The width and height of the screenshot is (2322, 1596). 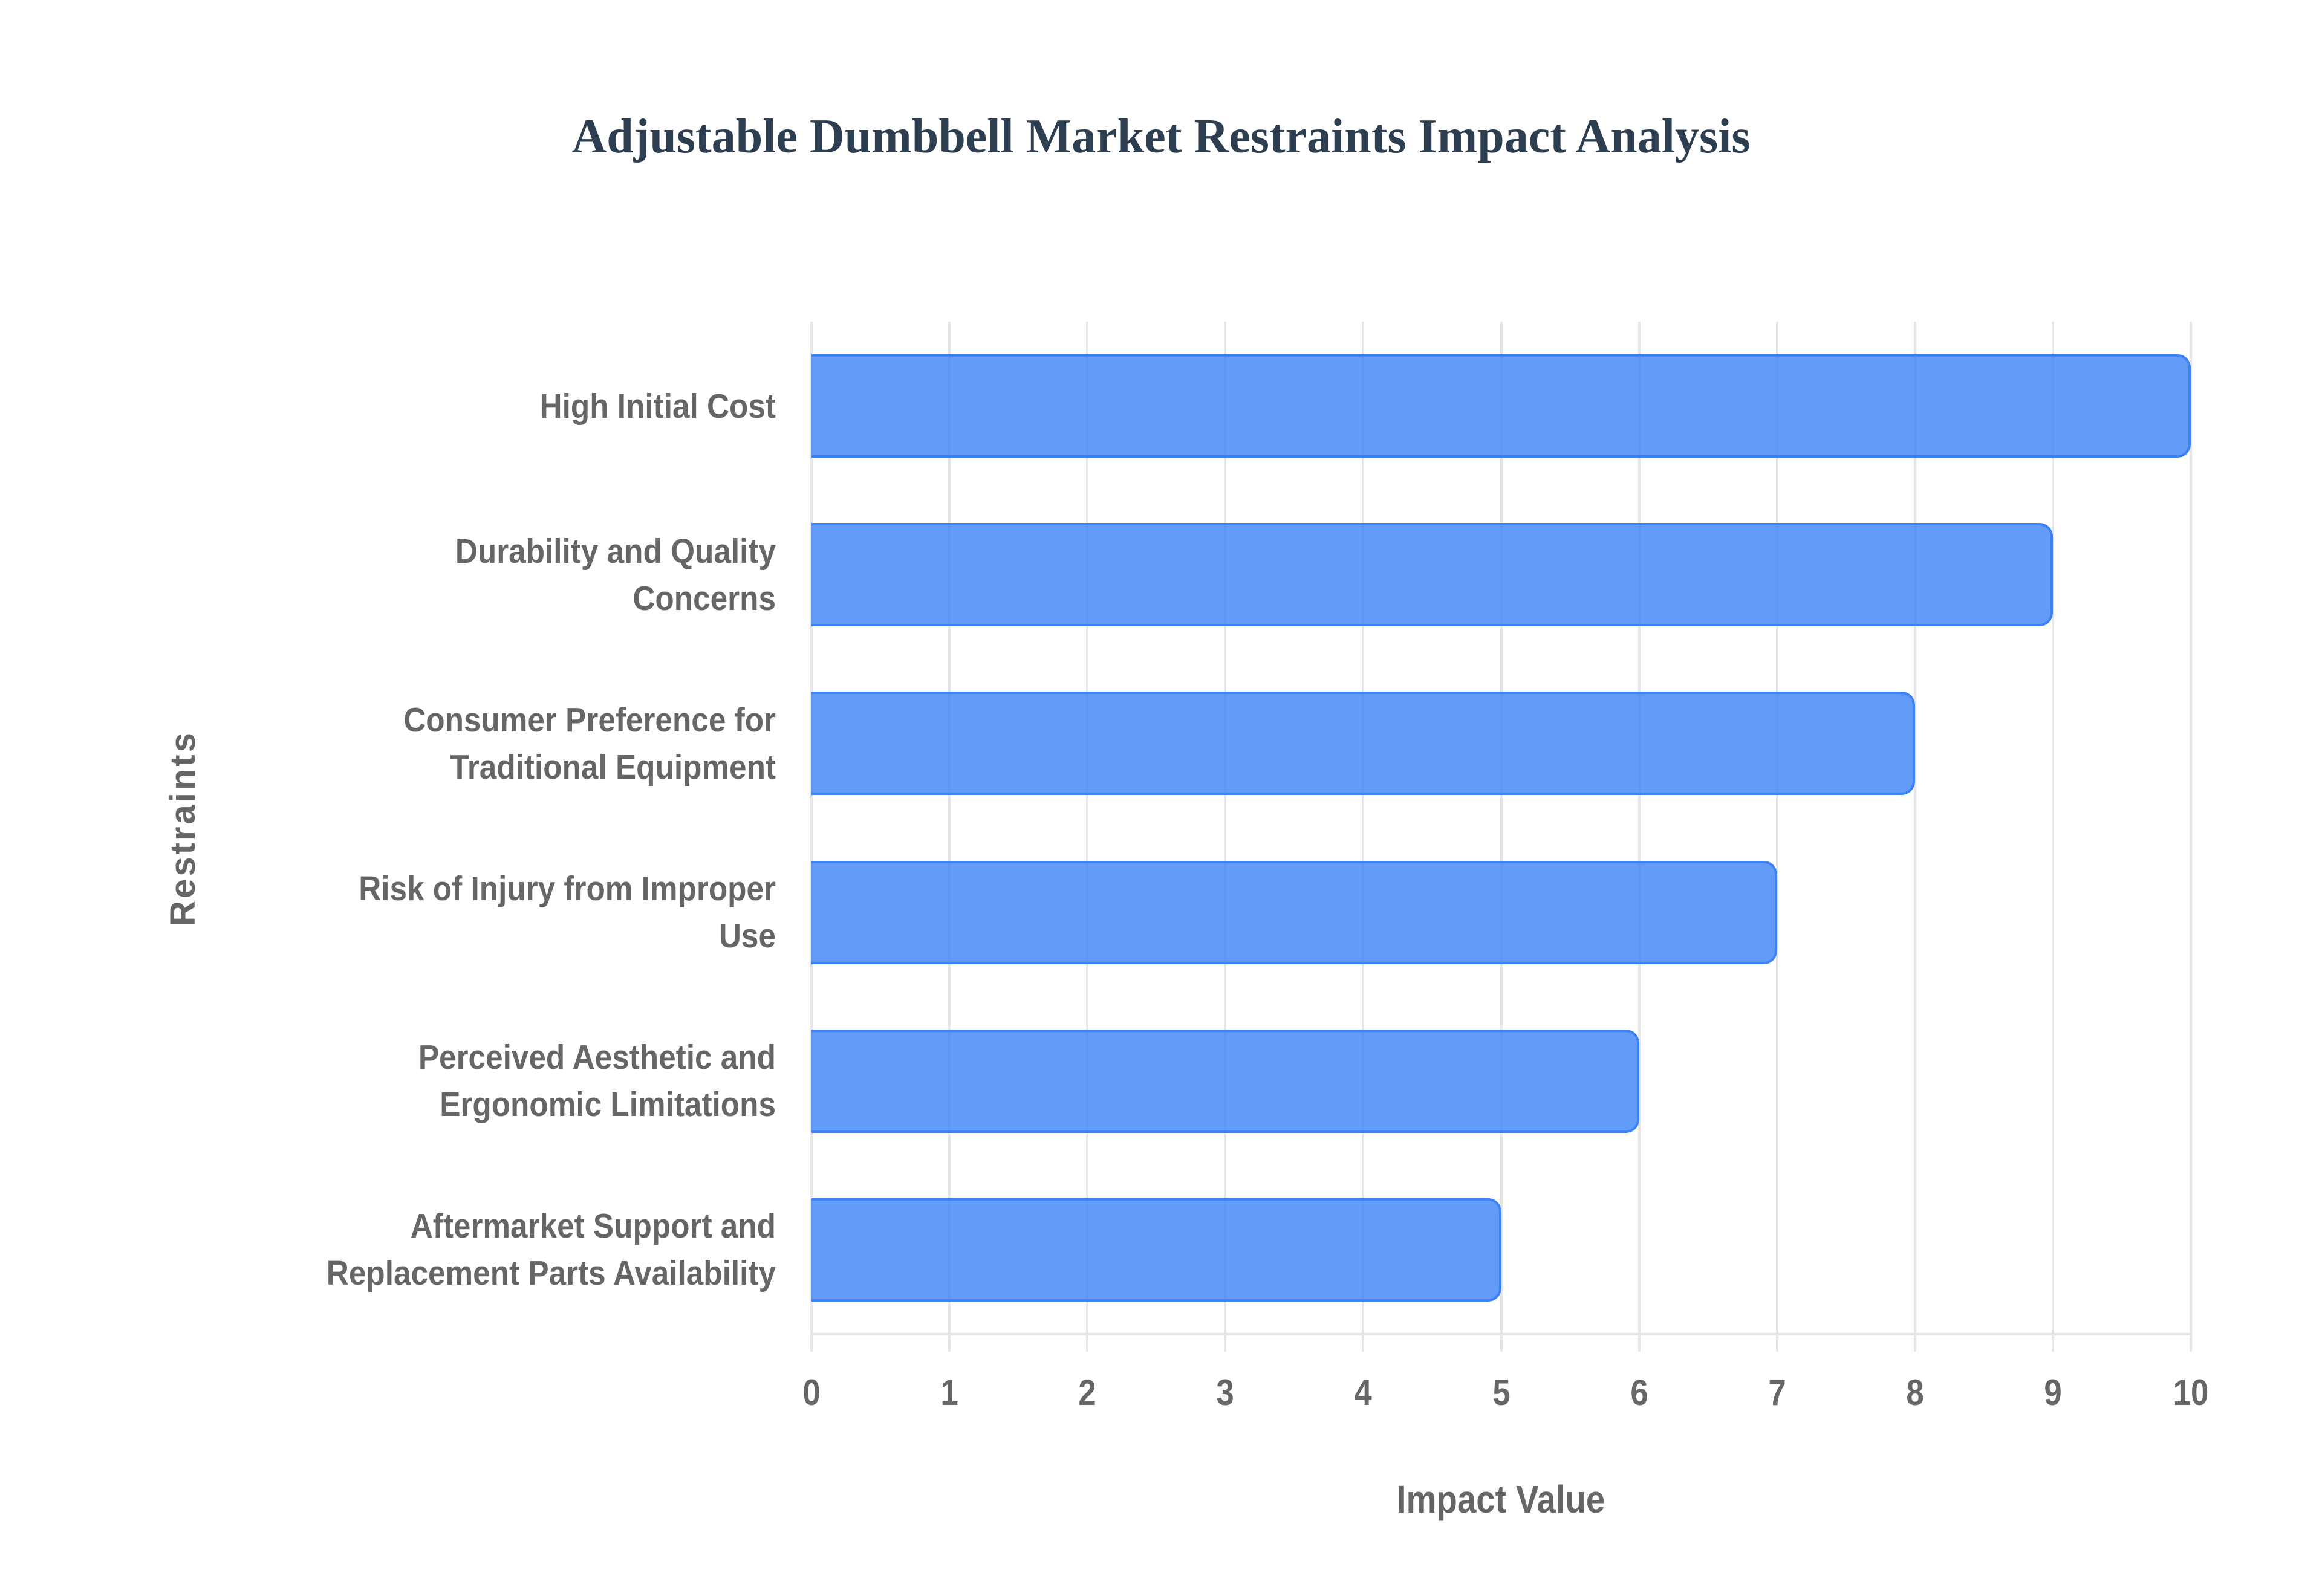 What do you see at coordinates (657, 406) in the screenshot?
I see `y-axis-category-label-line: High Initial Cost` at bounding box center [657, 406].